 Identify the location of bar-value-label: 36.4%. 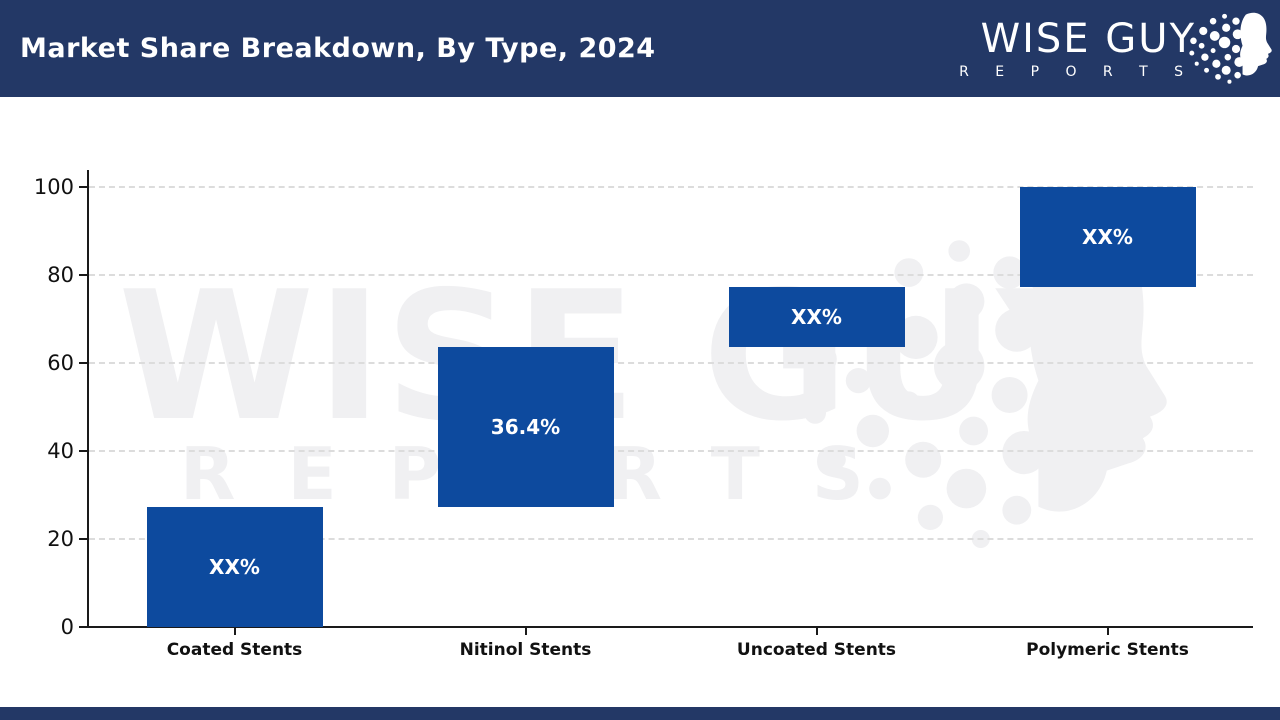
(525, 426).